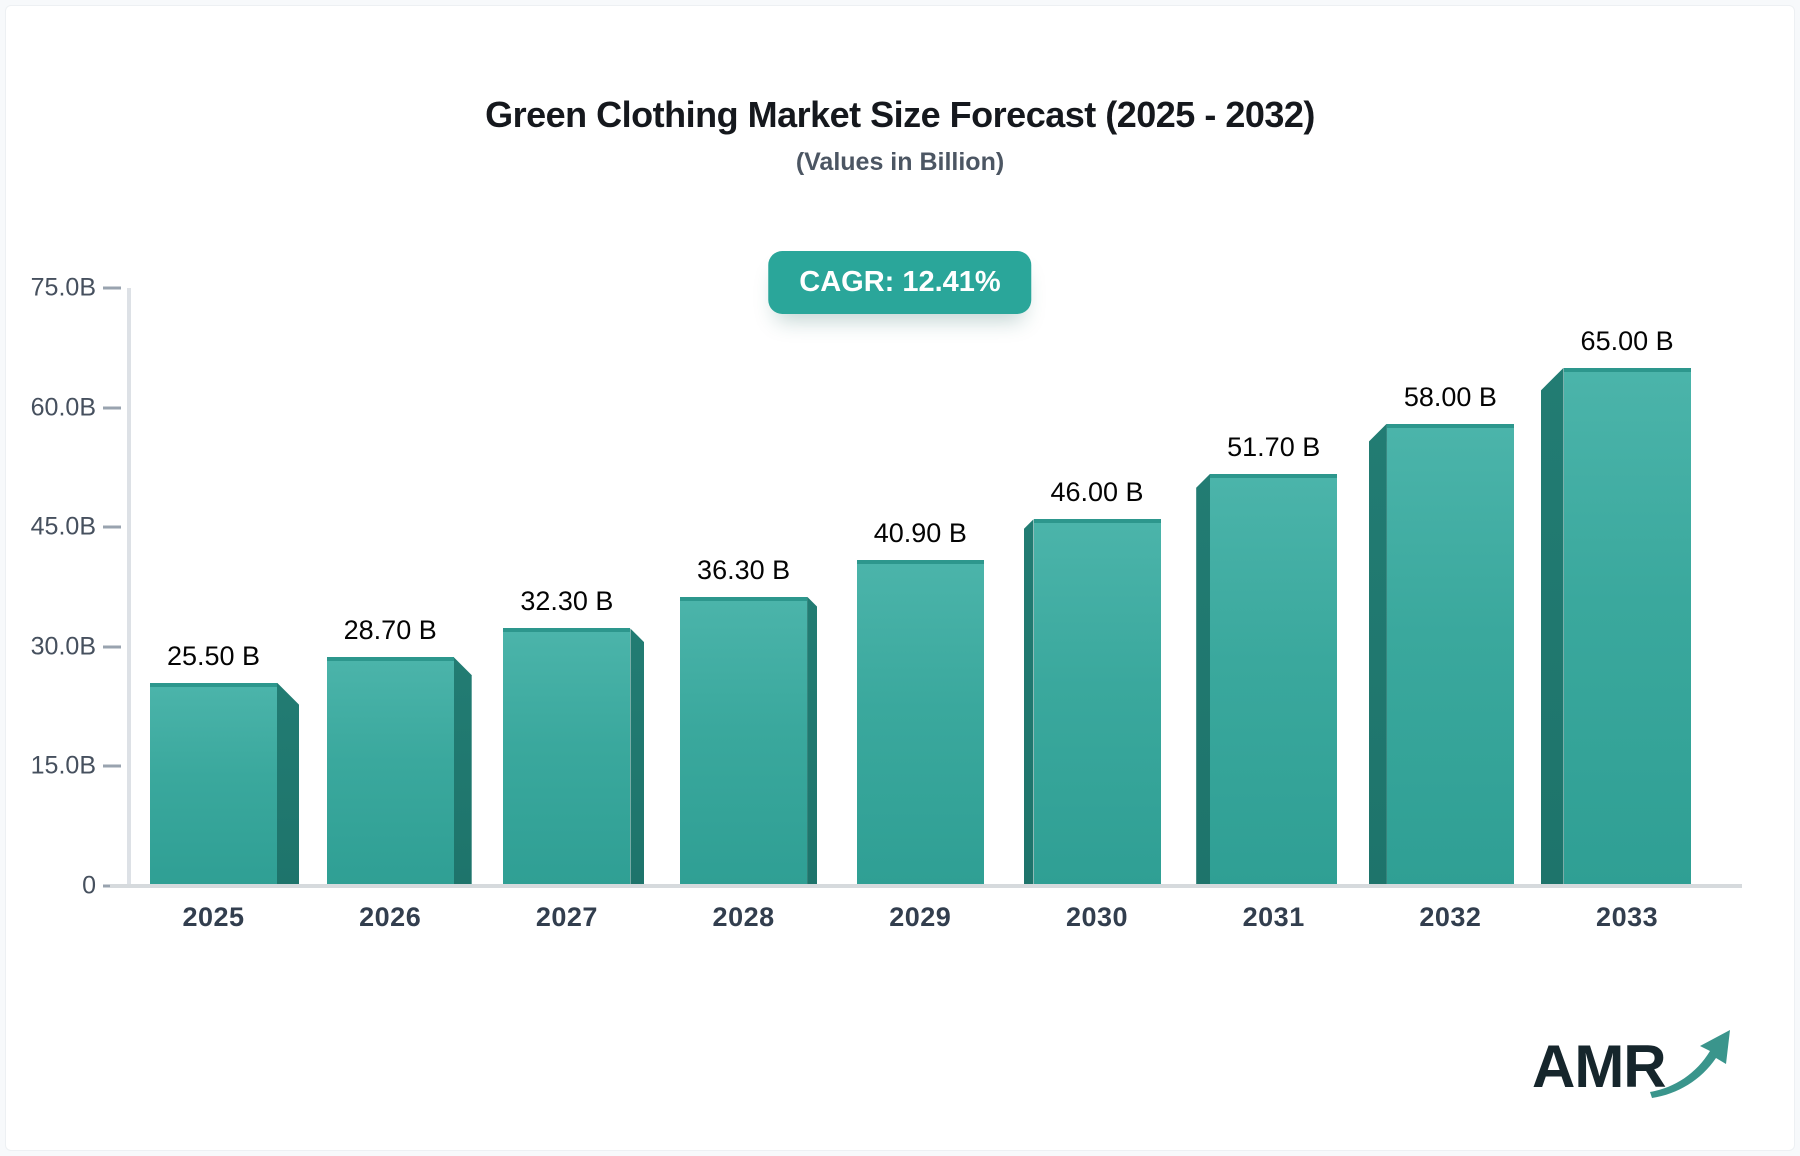 Image resolution: width=1800 pixels, height=1156 pixels. What do you see at coordinates (390, 630) in the screenshot?
I see `bar-value-label: 28.70 B` at bounding box center [390, 630].